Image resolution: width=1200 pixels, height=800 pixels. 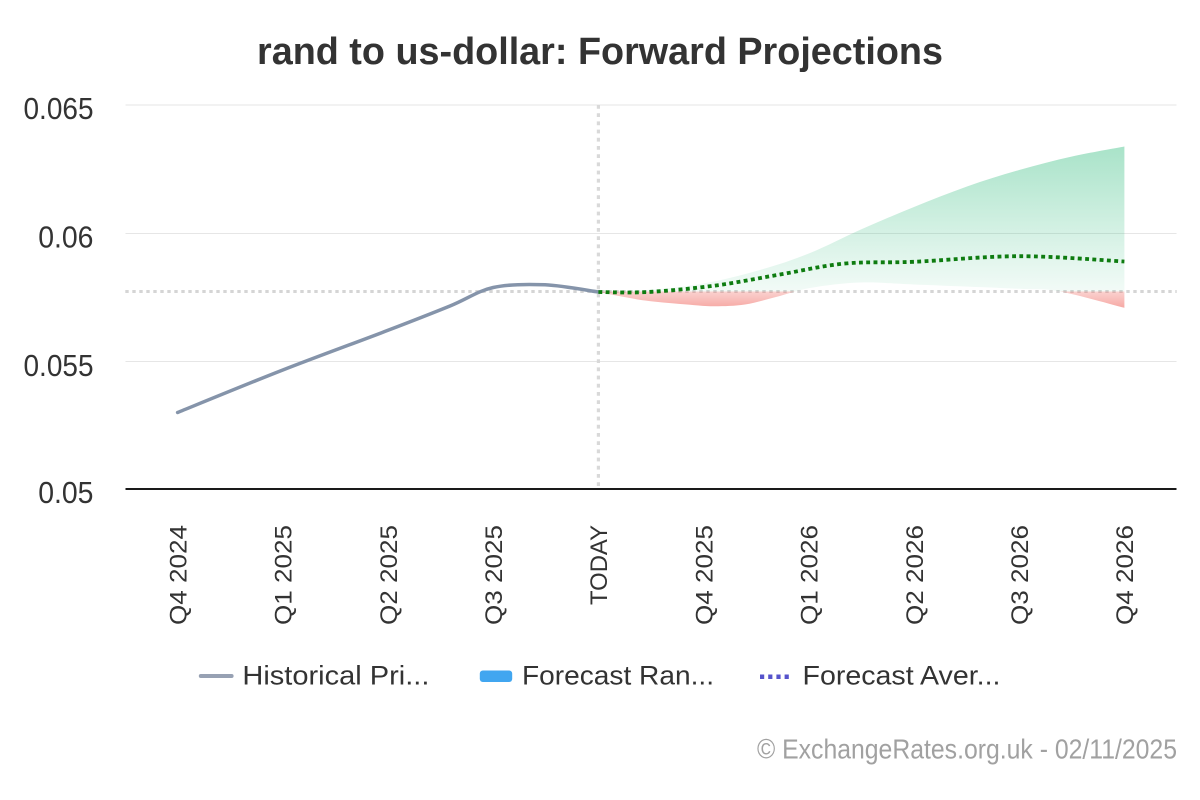 What do you see at coordinates (494, 575) in the screenshot?
I see `svg-text: Q3 2025` at bounding box center [494, 575].